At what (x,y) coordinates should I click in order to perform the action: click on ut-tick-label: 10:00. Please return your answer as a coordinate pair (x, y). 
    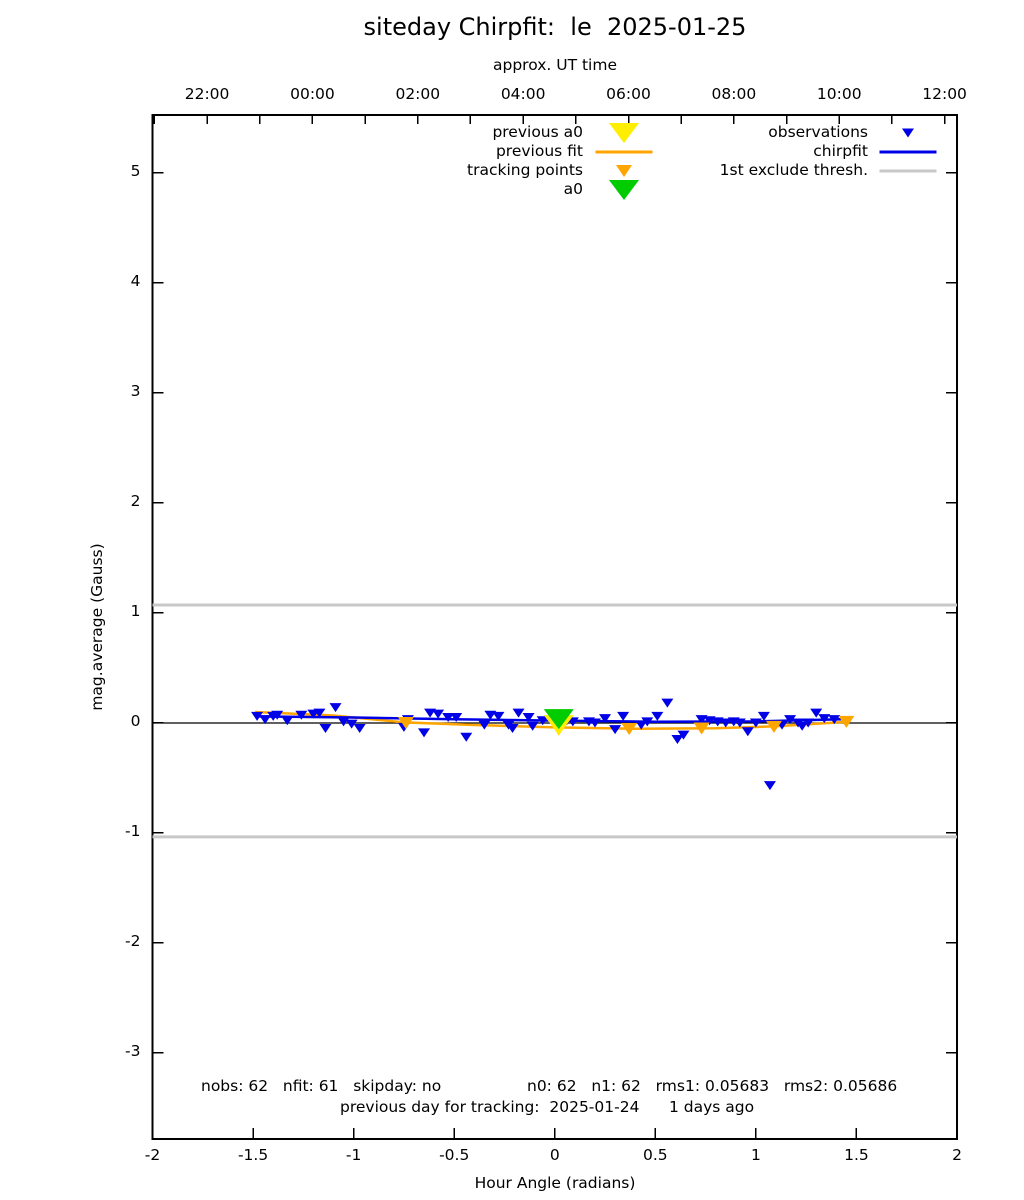
    Looking at the image, I should click on (839, 94).